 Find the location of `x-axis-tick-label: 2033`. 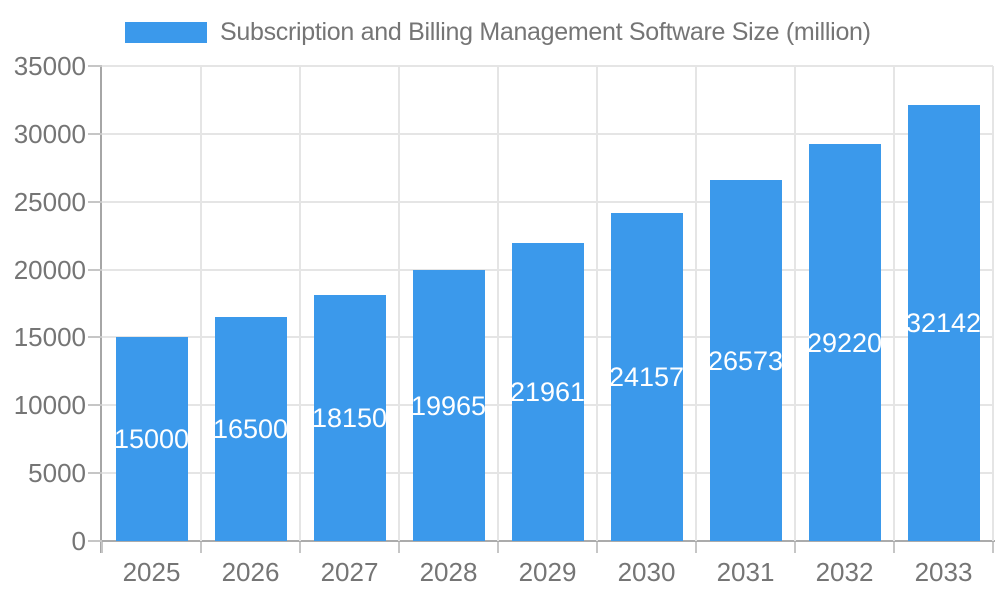

x-axis-tick-label: 2033 is located at coordinates (943, 572).